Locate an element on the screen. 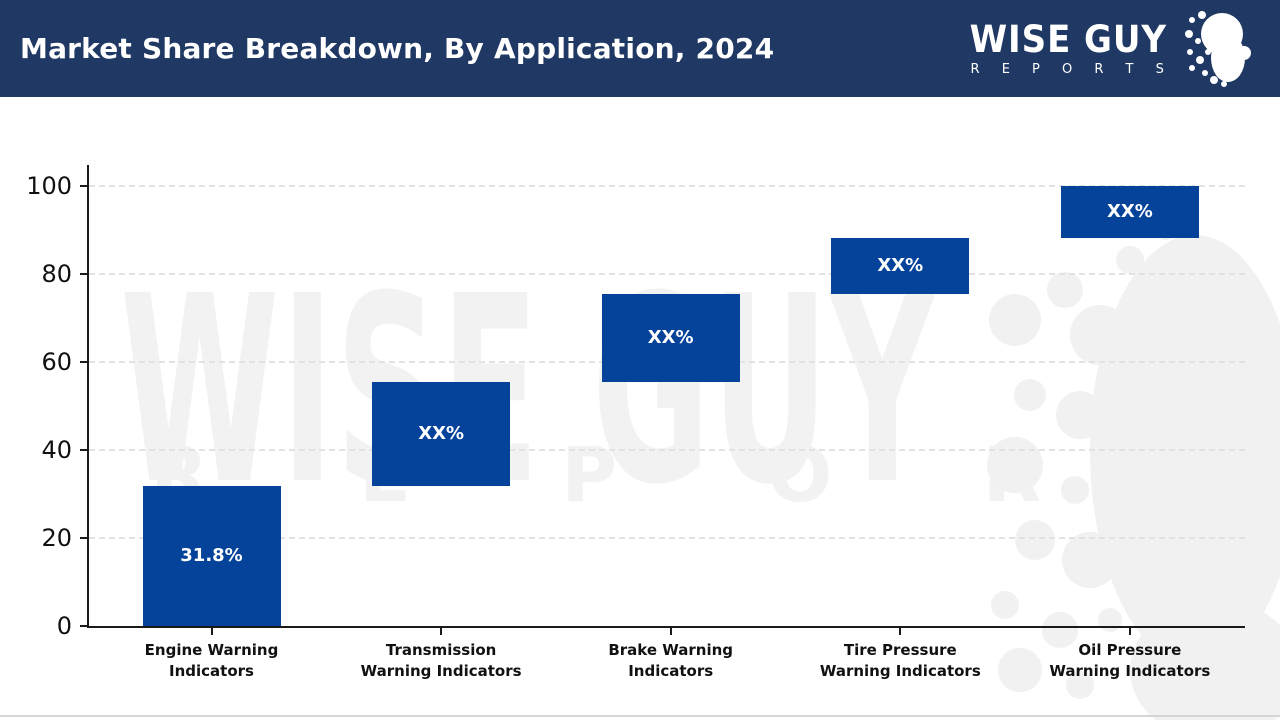 This screenshot has height=720, width=1280. y-axis-line is located at coordinates (88, 396).